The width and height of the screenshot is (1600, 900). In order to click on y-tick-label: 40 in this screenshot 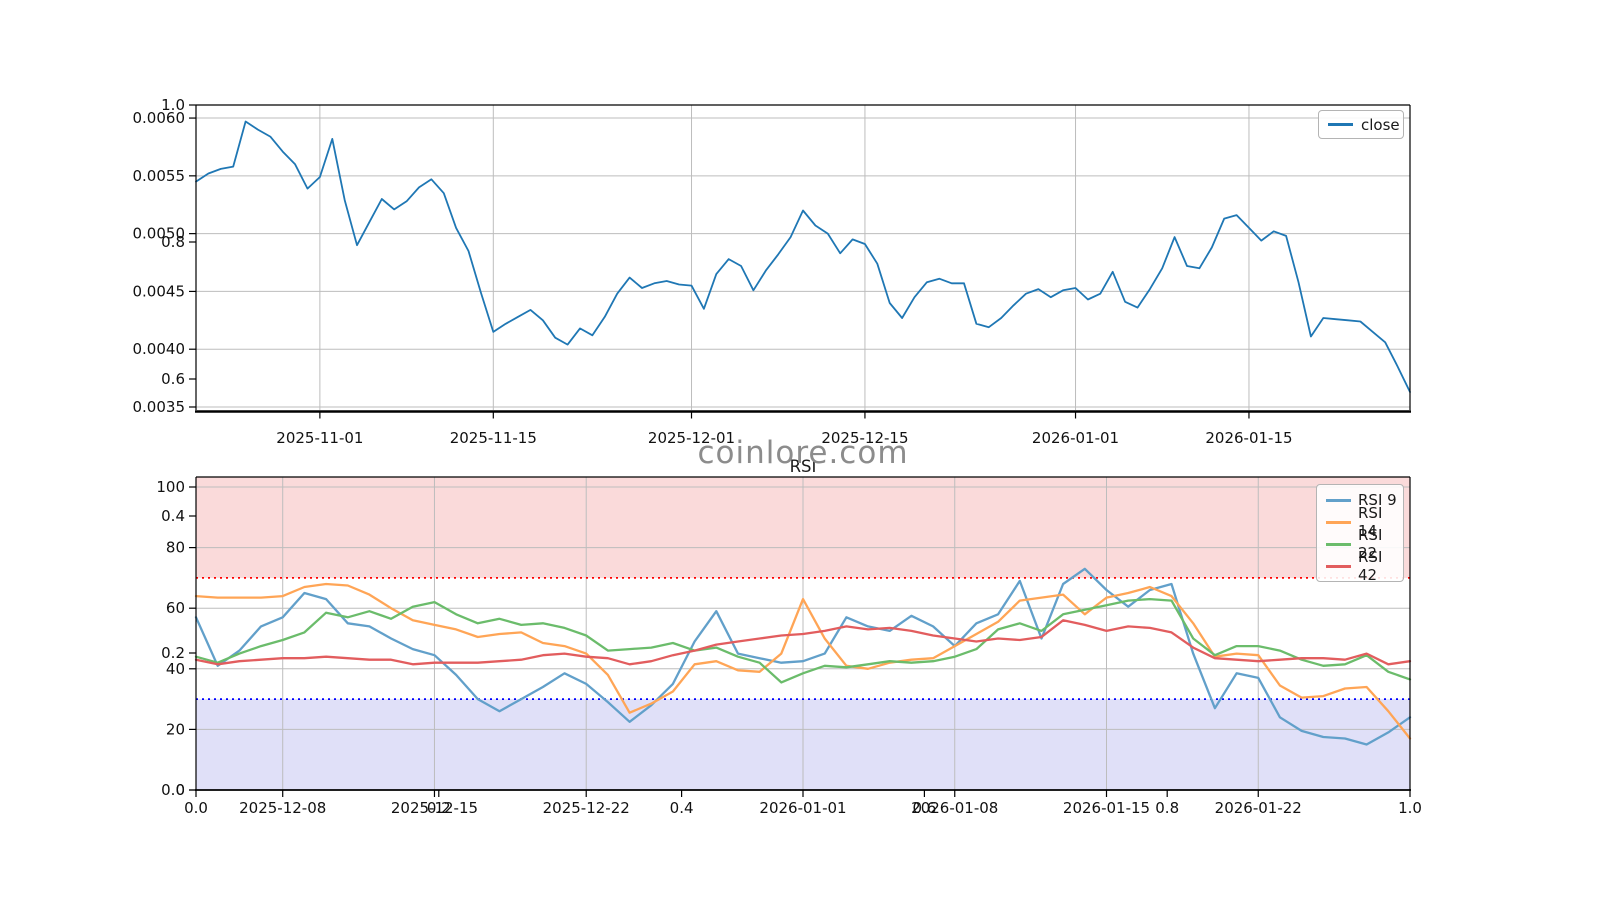, I will do `click(175, 669)`.